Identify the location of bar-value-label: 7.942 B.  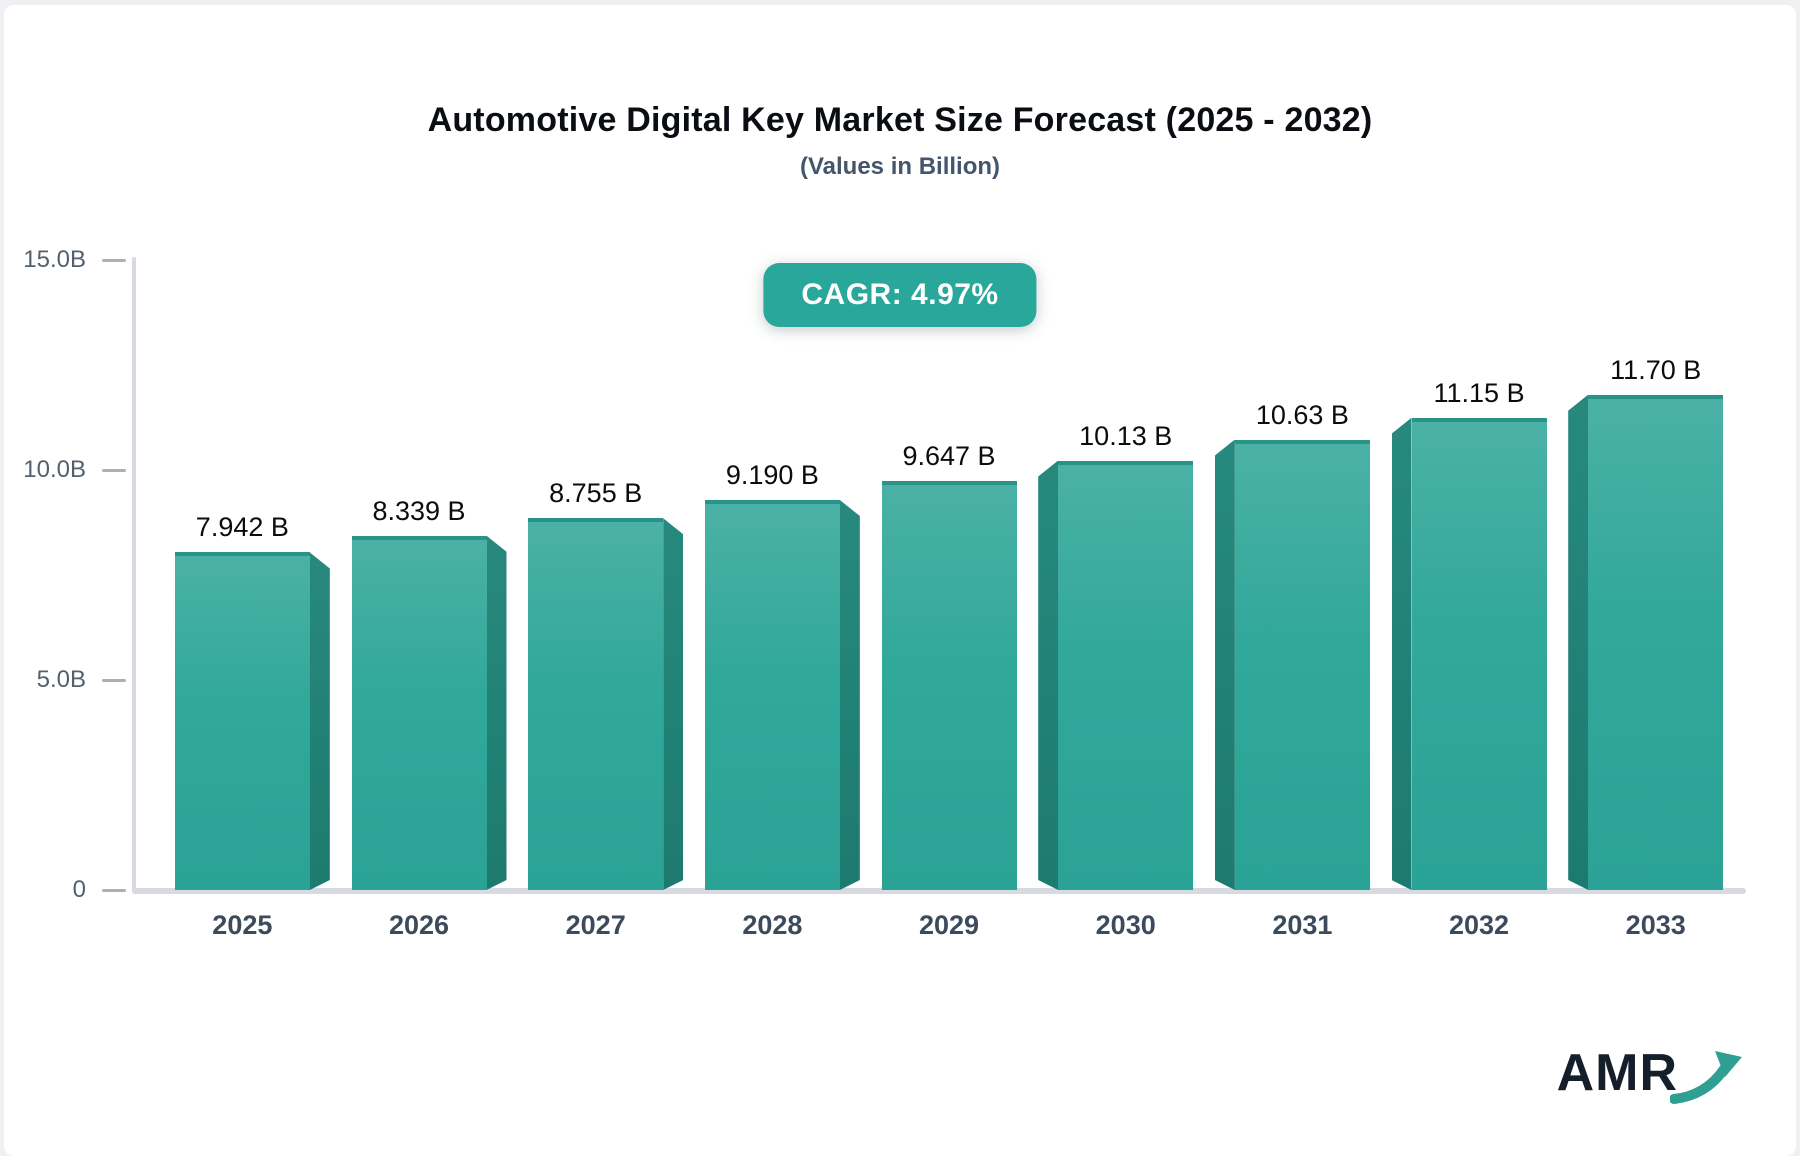
(242, 527).